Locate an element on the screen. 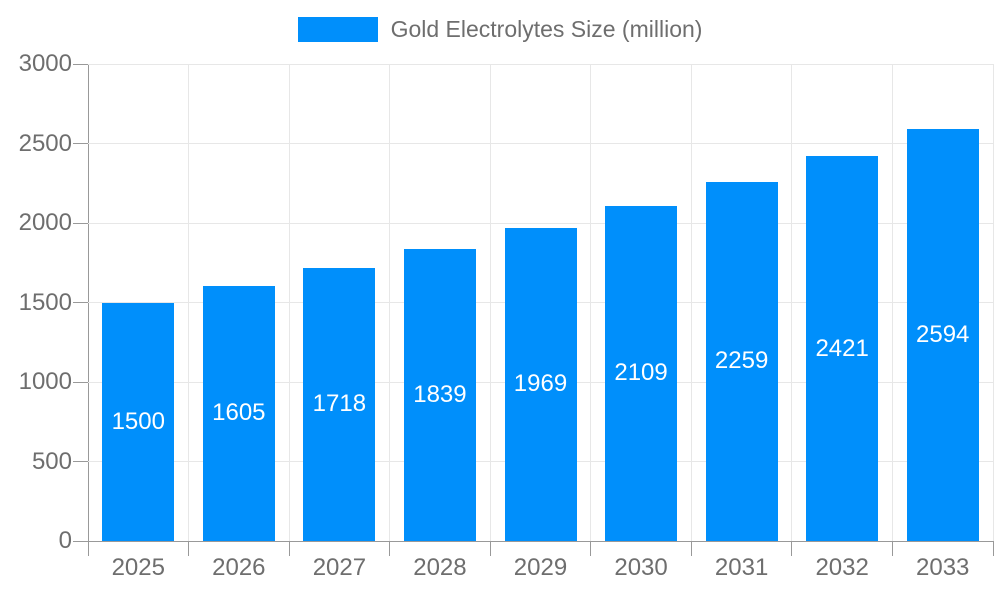 The height and width of the screenshot is (600, 1000). x-tick-label: 2030 is located at coordinates (641, 567).